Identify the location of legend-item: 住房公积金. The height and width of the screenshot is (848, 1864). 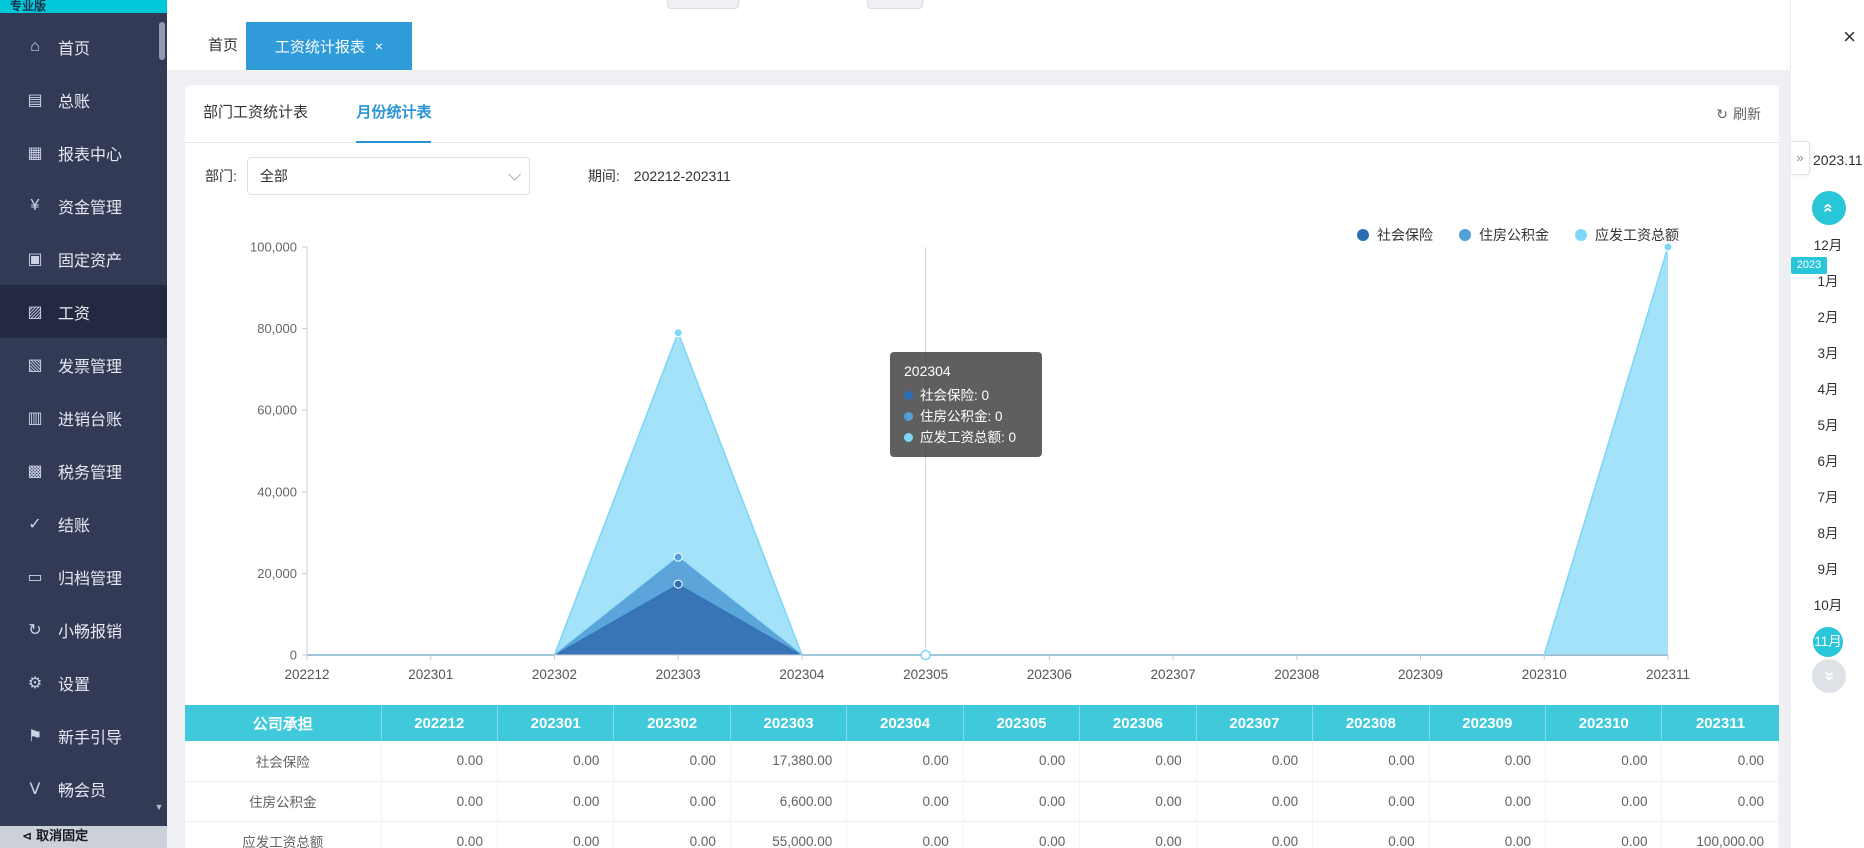
(1504, 235).